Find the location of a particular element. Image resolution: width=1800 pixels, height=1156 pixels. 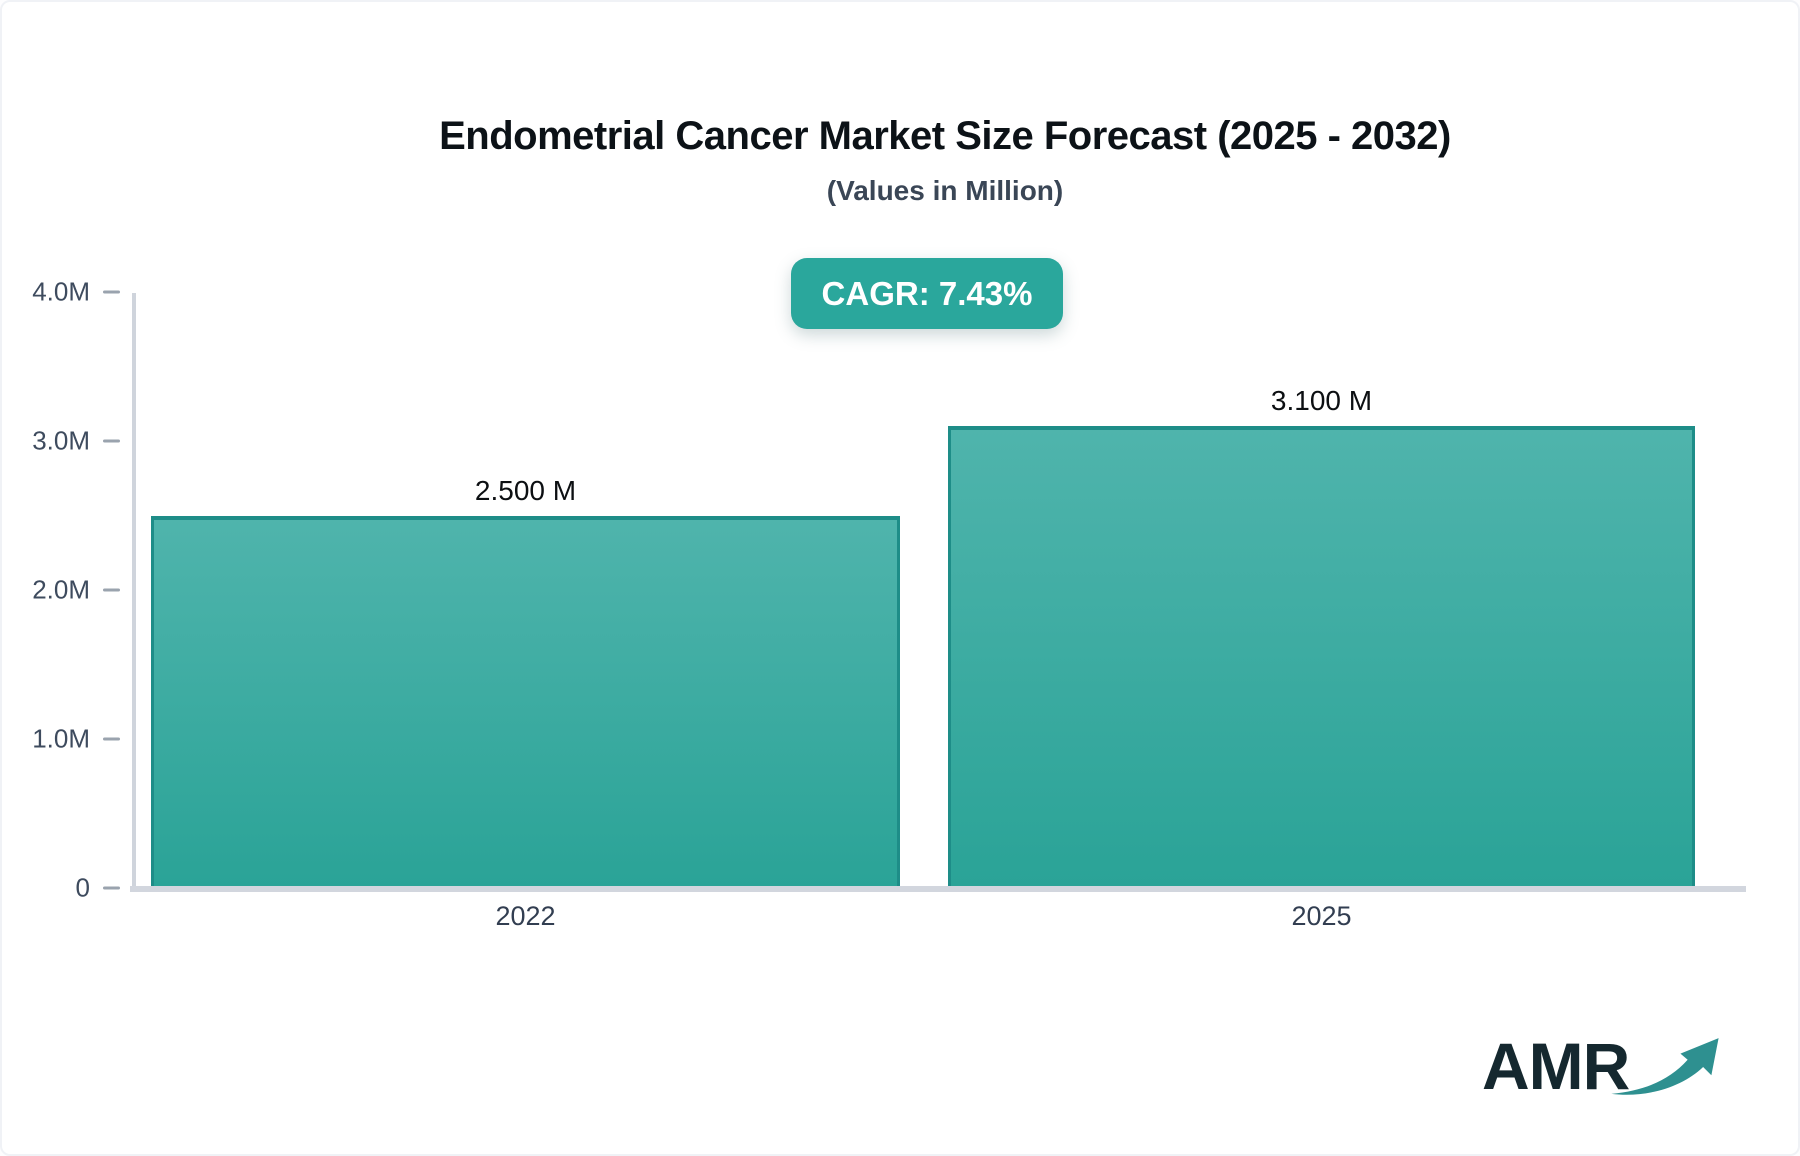

y-tick-label: 0 is located at coordinates (82, 887).